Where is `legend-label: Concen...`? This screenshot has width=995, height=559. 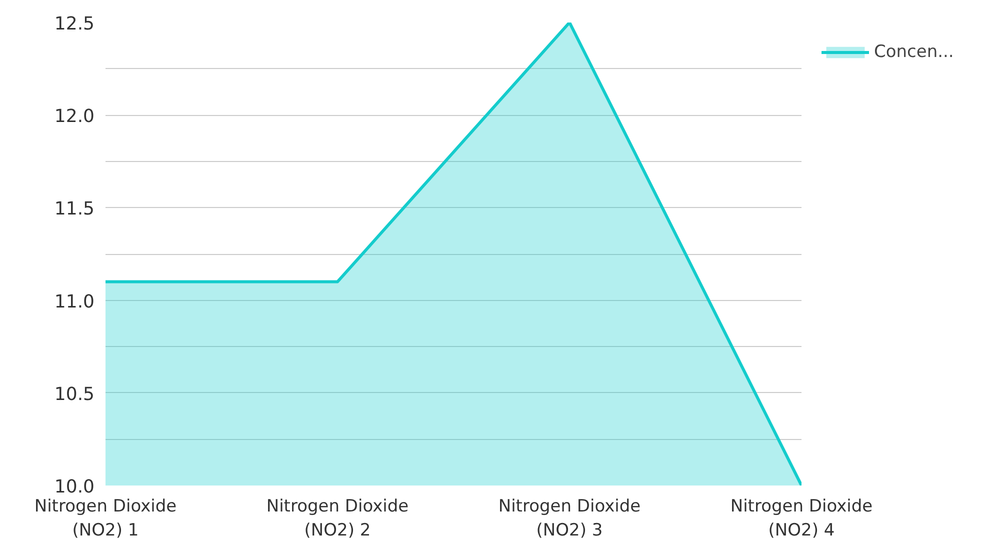
legend-label: Concen... is located at coordinates (914, 52).